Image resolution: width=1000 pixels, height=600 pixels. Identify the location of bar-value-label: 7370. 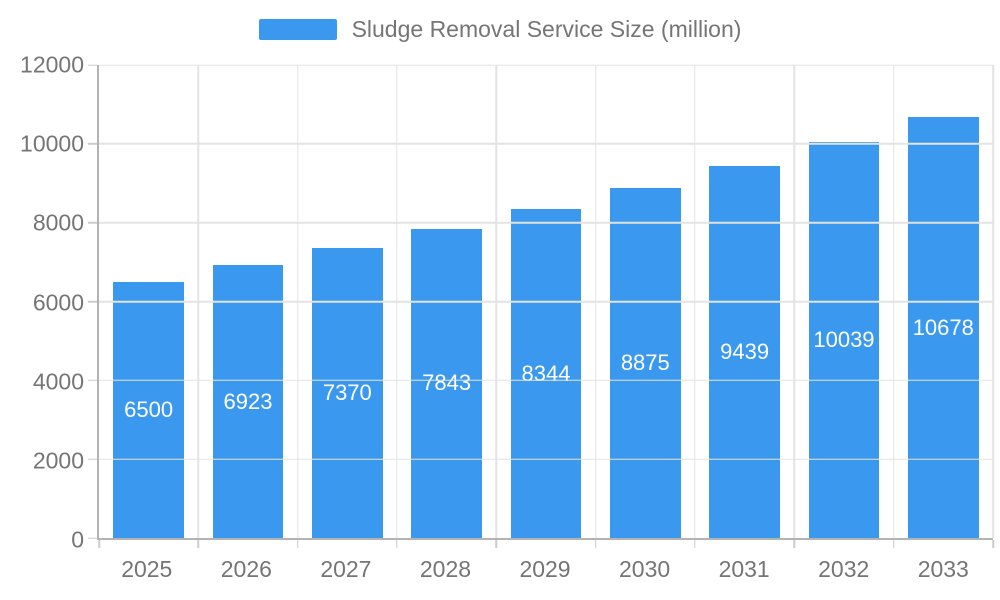
(347, 392).